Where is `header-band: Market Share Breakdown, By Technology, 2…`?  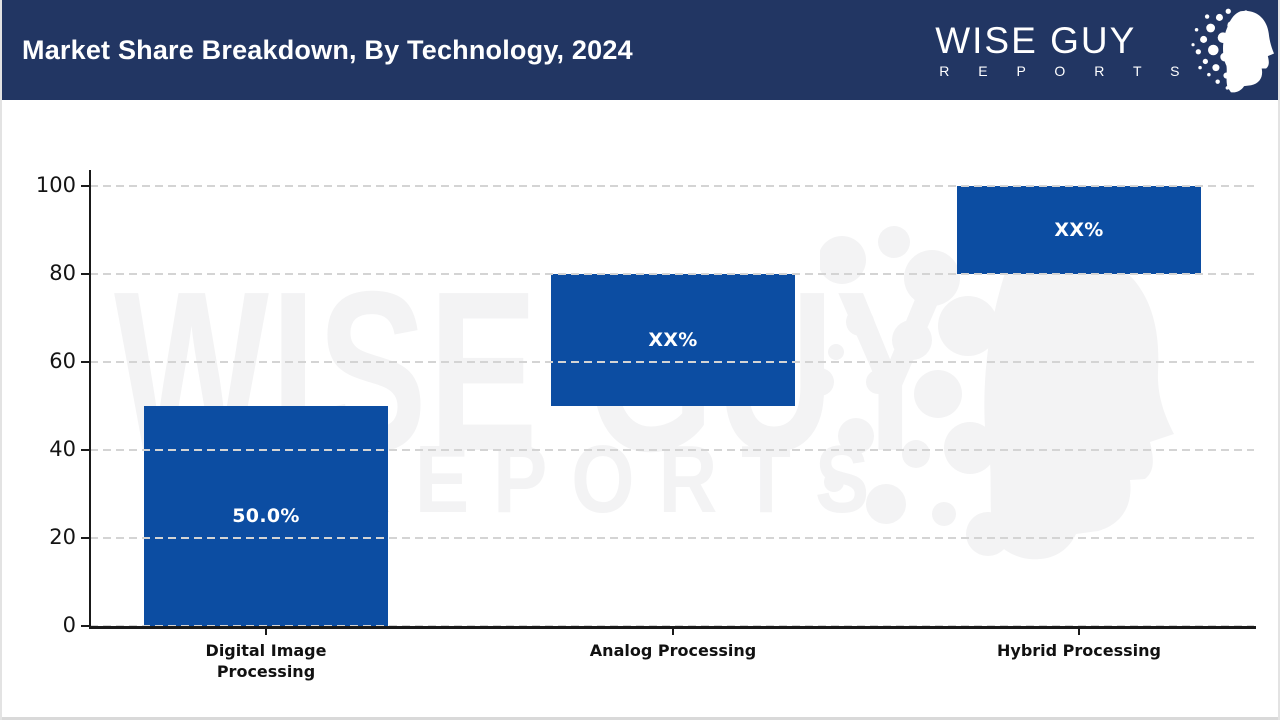 header-band: Market Share Breakdown, By Technology, 2… is located at coordinates (640, 50).